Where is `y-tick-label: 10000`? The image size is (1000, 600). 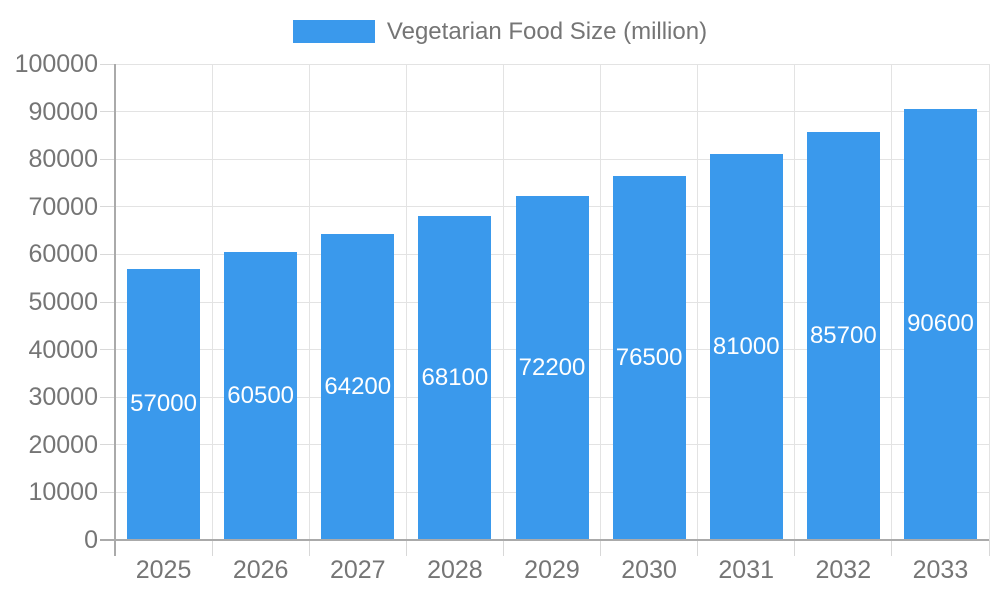 y-tick-label: 10000 is located at coordinates (63, 492).